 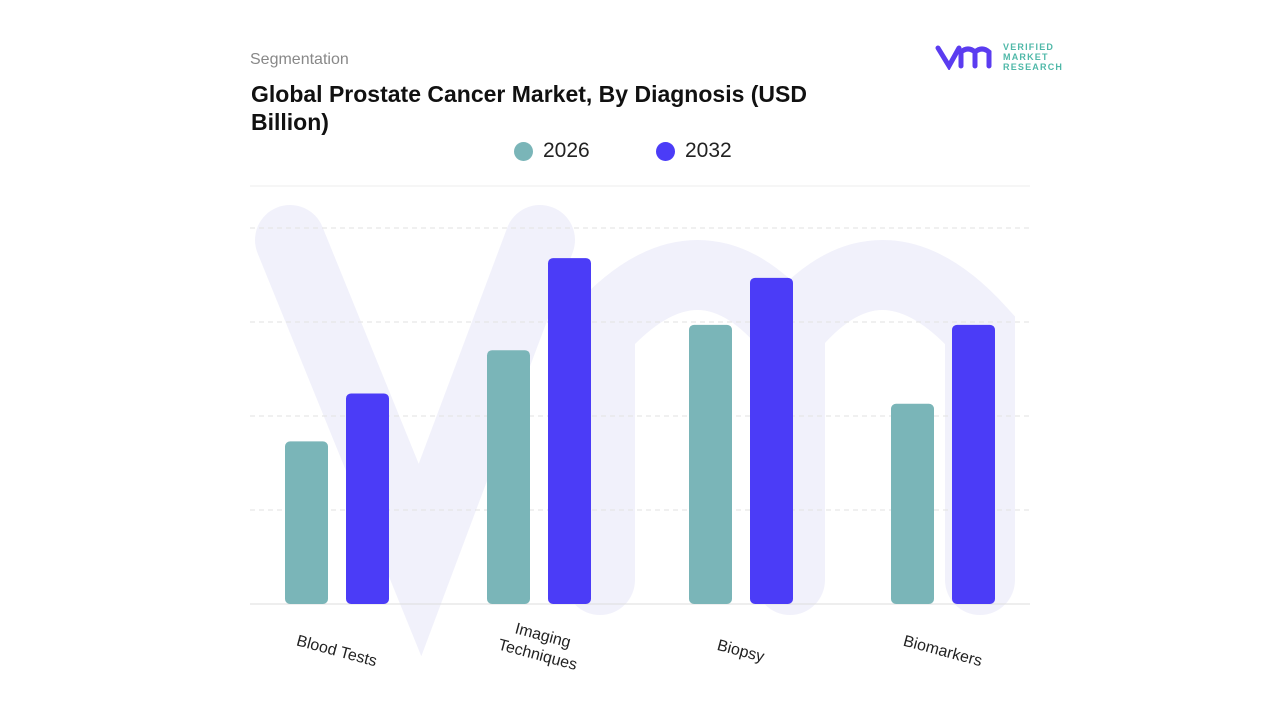 I want to click on x-tick-label: Biomarkers, so click(x=942, y=651).